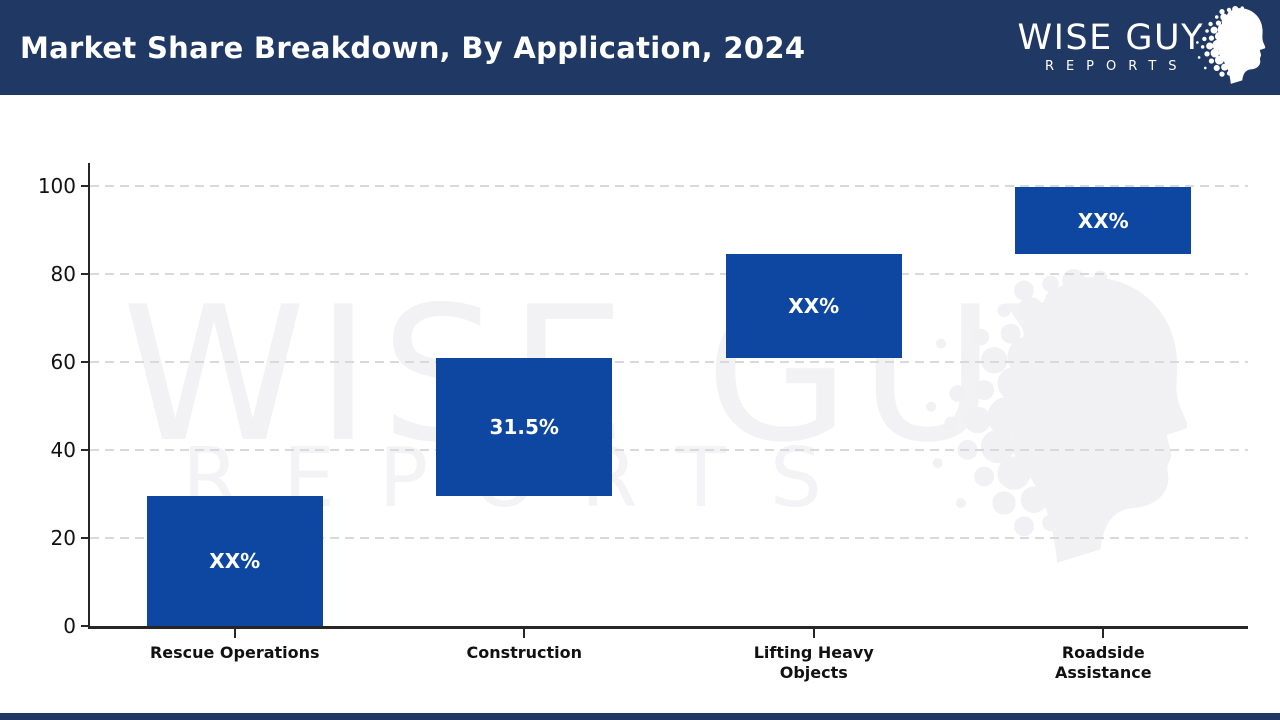  I want to click on category-label: Rescue Operations, so click(234, 652).